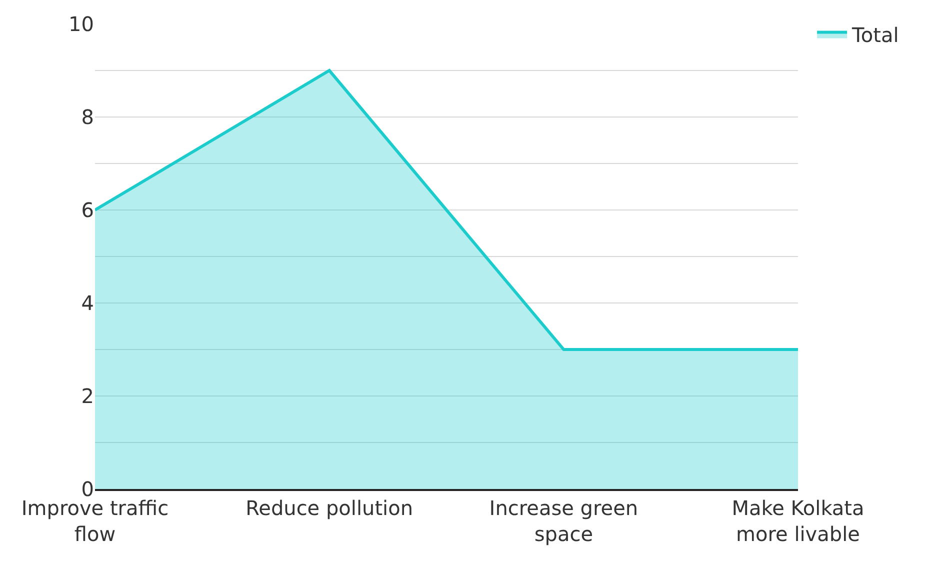  What do you see at coordinates (563, 521) in the screenshot?
I see `x-tick-label: Increase green space` at bounding box center [563, 521].